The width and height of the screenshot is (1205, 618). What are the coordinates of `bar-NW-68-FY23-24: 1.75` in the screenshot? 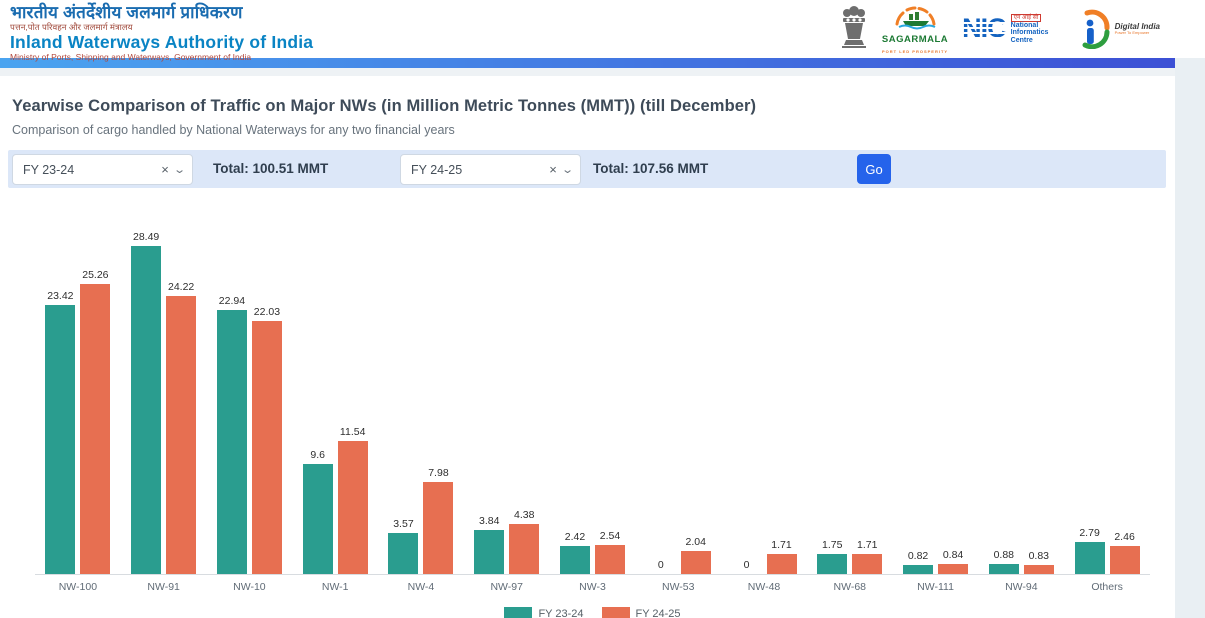 It's located at (832, 556).